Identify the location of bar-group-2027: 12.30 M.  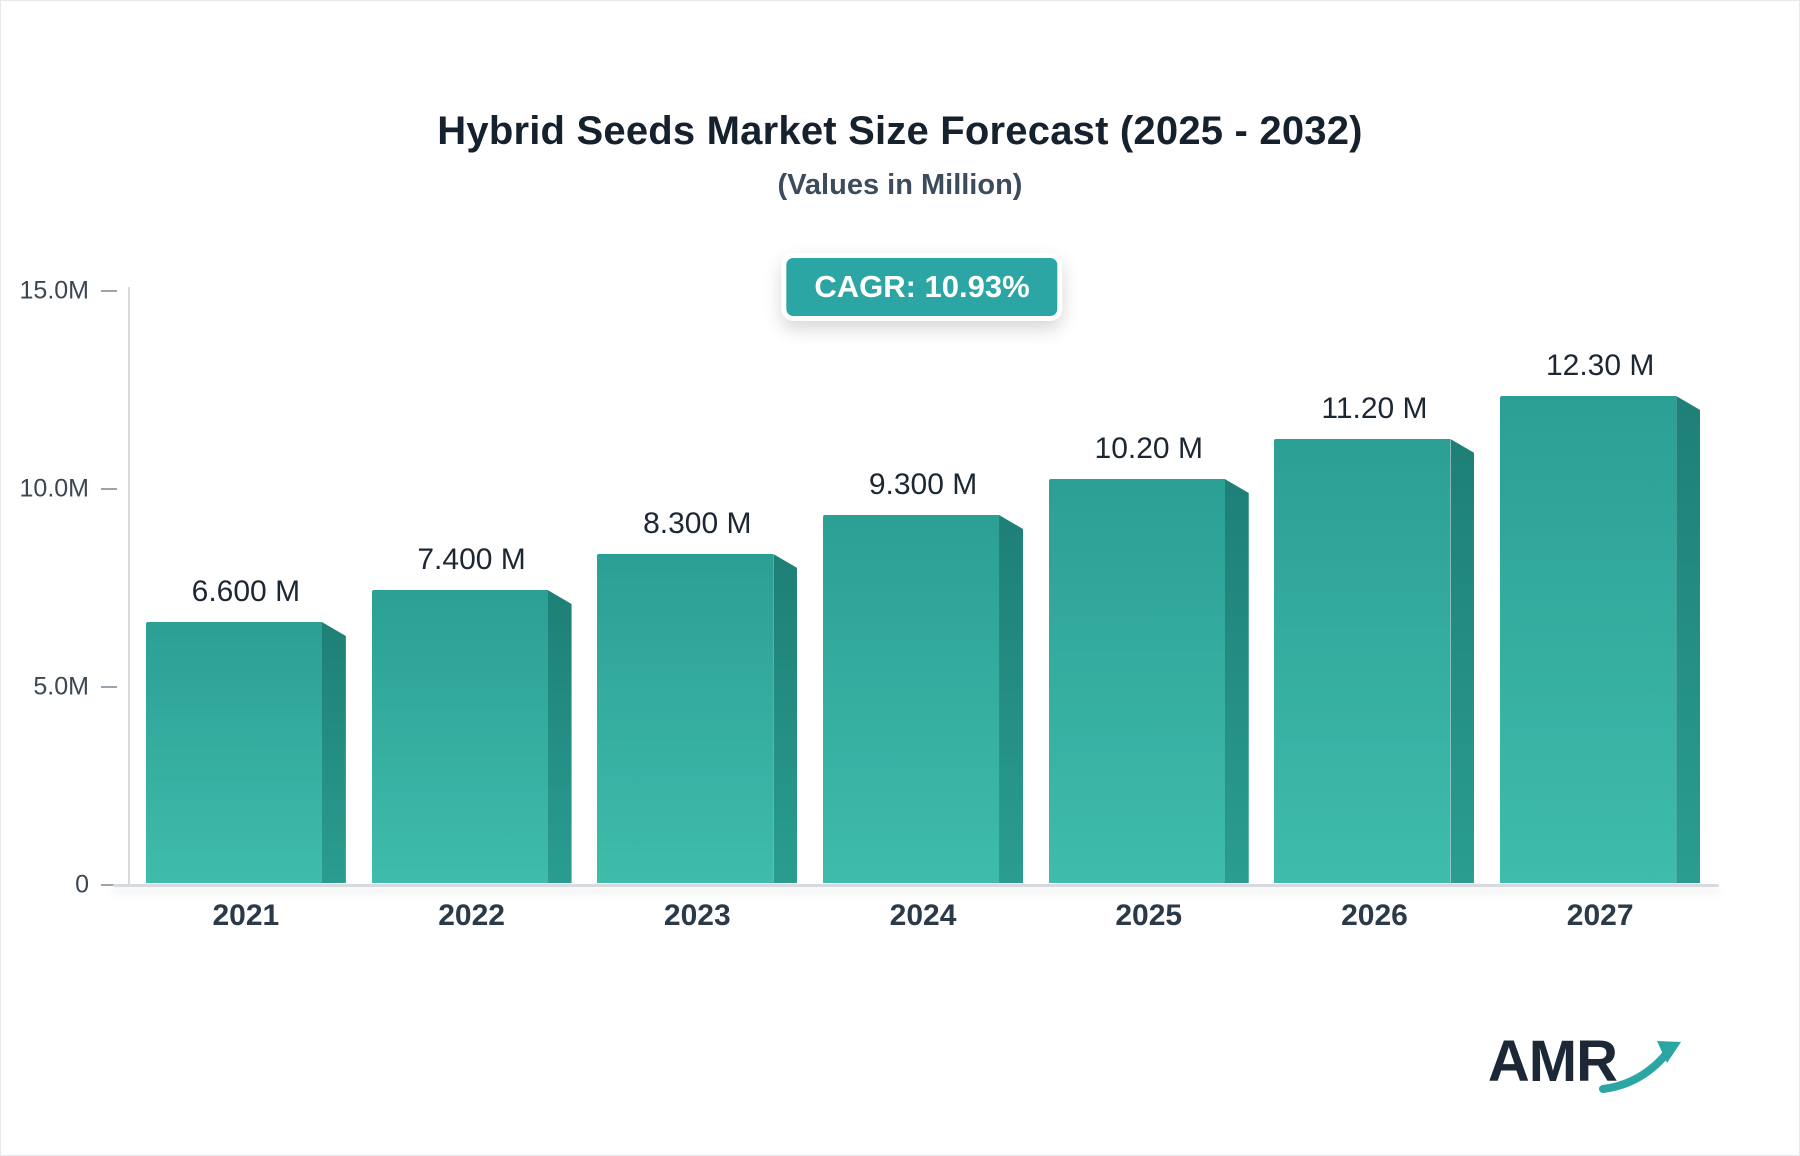
(1600, 616).